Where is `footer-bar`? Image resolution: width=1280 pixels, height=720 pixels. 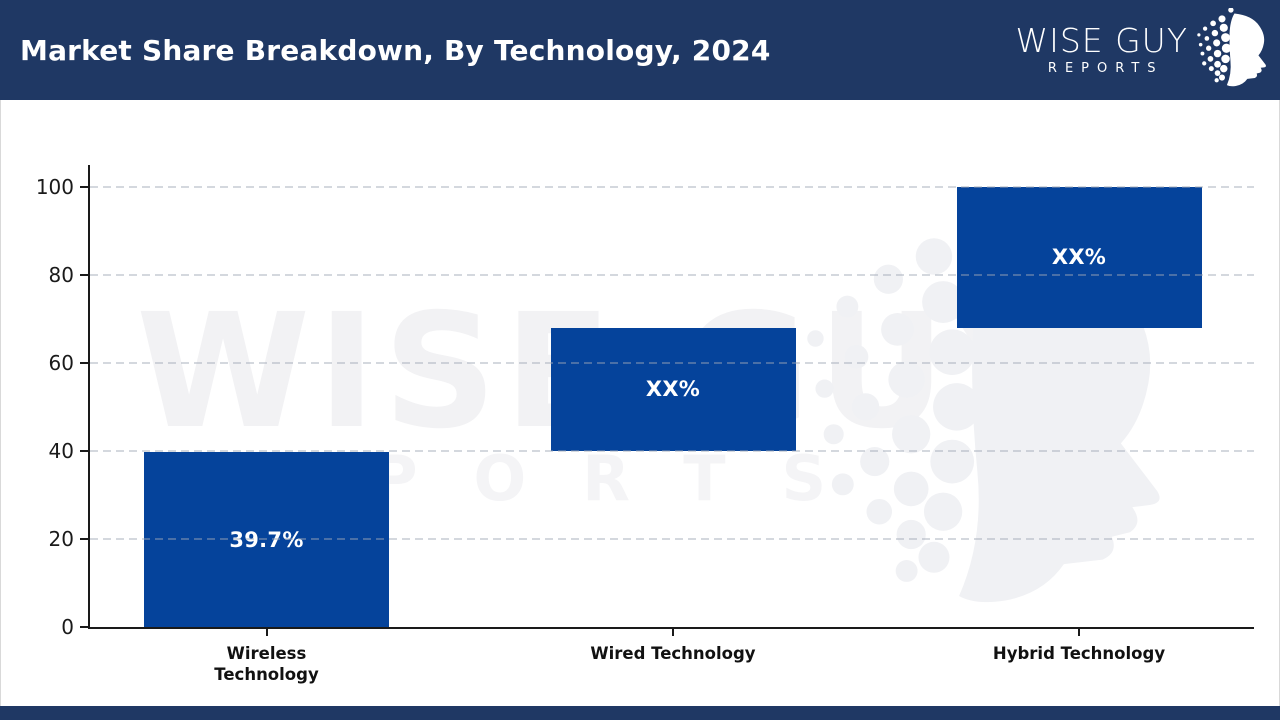 footer-bar is located at coordinates (640, 713).